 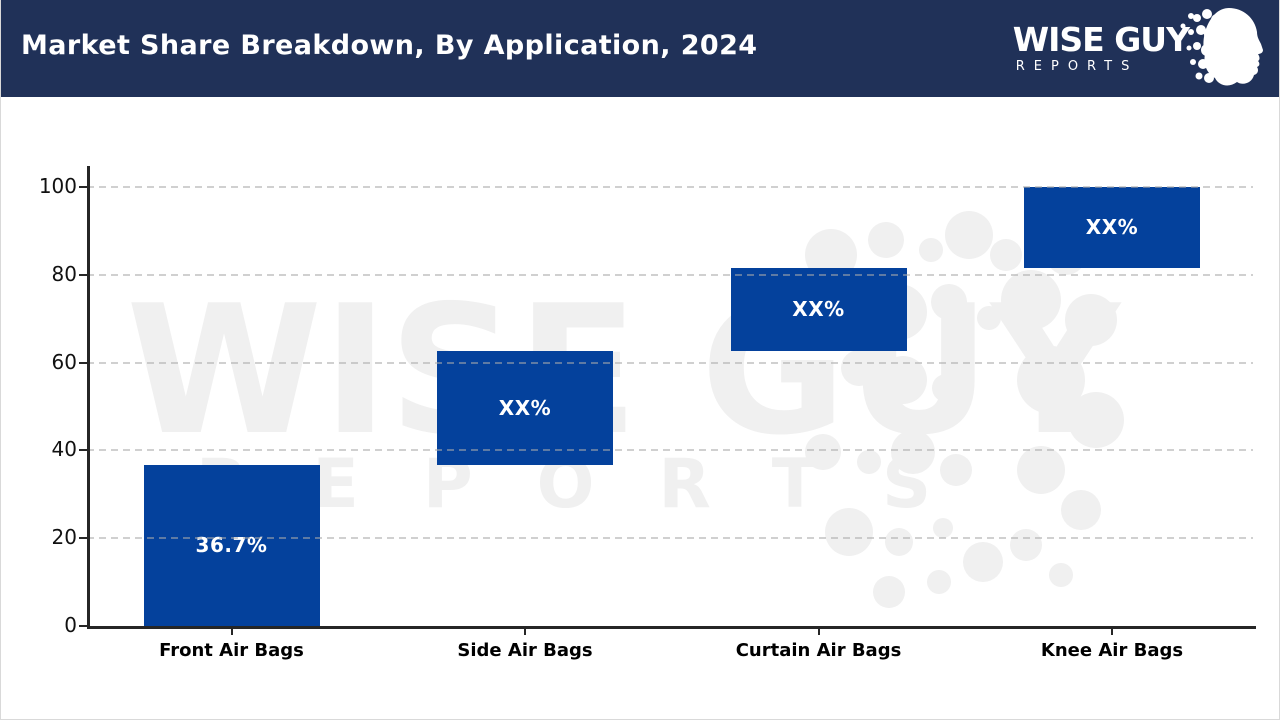 What do you see at coordinates (57, 186) in the screenshot?
I see `y-tick-label-100: 100` at bounding box center [57, 186].